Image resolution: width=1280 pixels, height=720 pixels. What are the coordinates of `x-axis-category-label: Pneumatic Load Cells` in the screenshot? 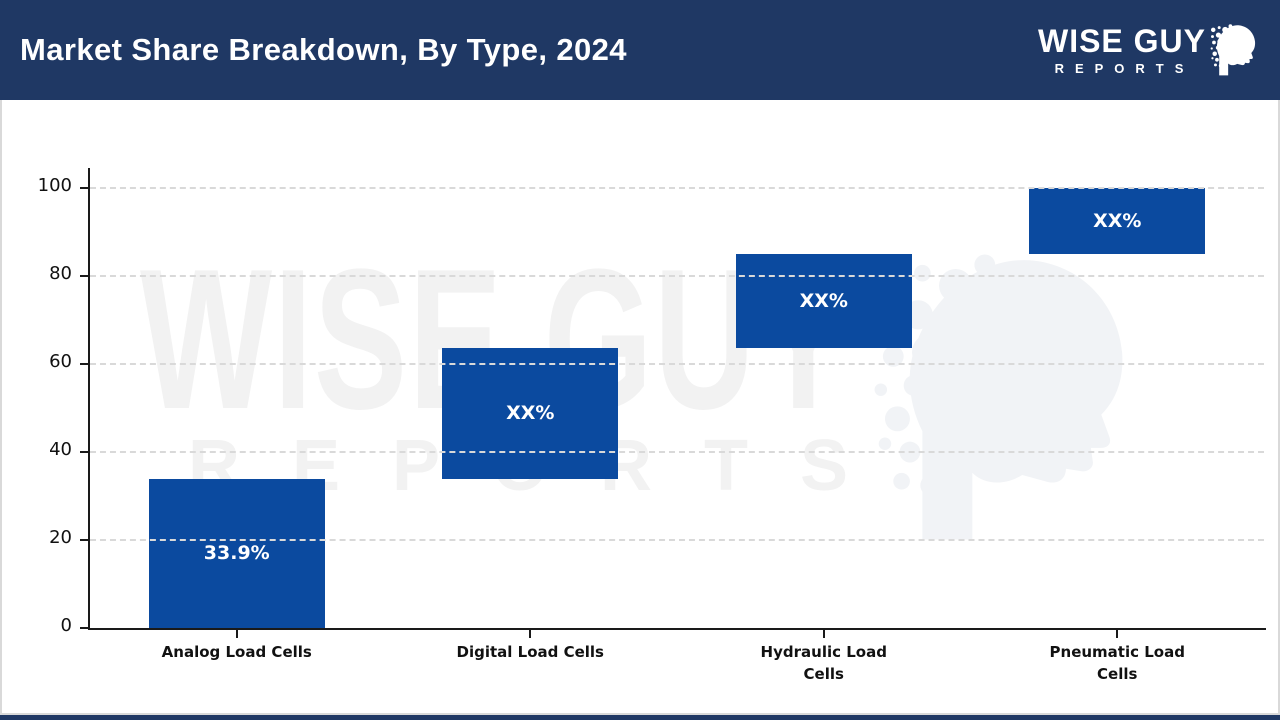 It's located at (1117, 664).